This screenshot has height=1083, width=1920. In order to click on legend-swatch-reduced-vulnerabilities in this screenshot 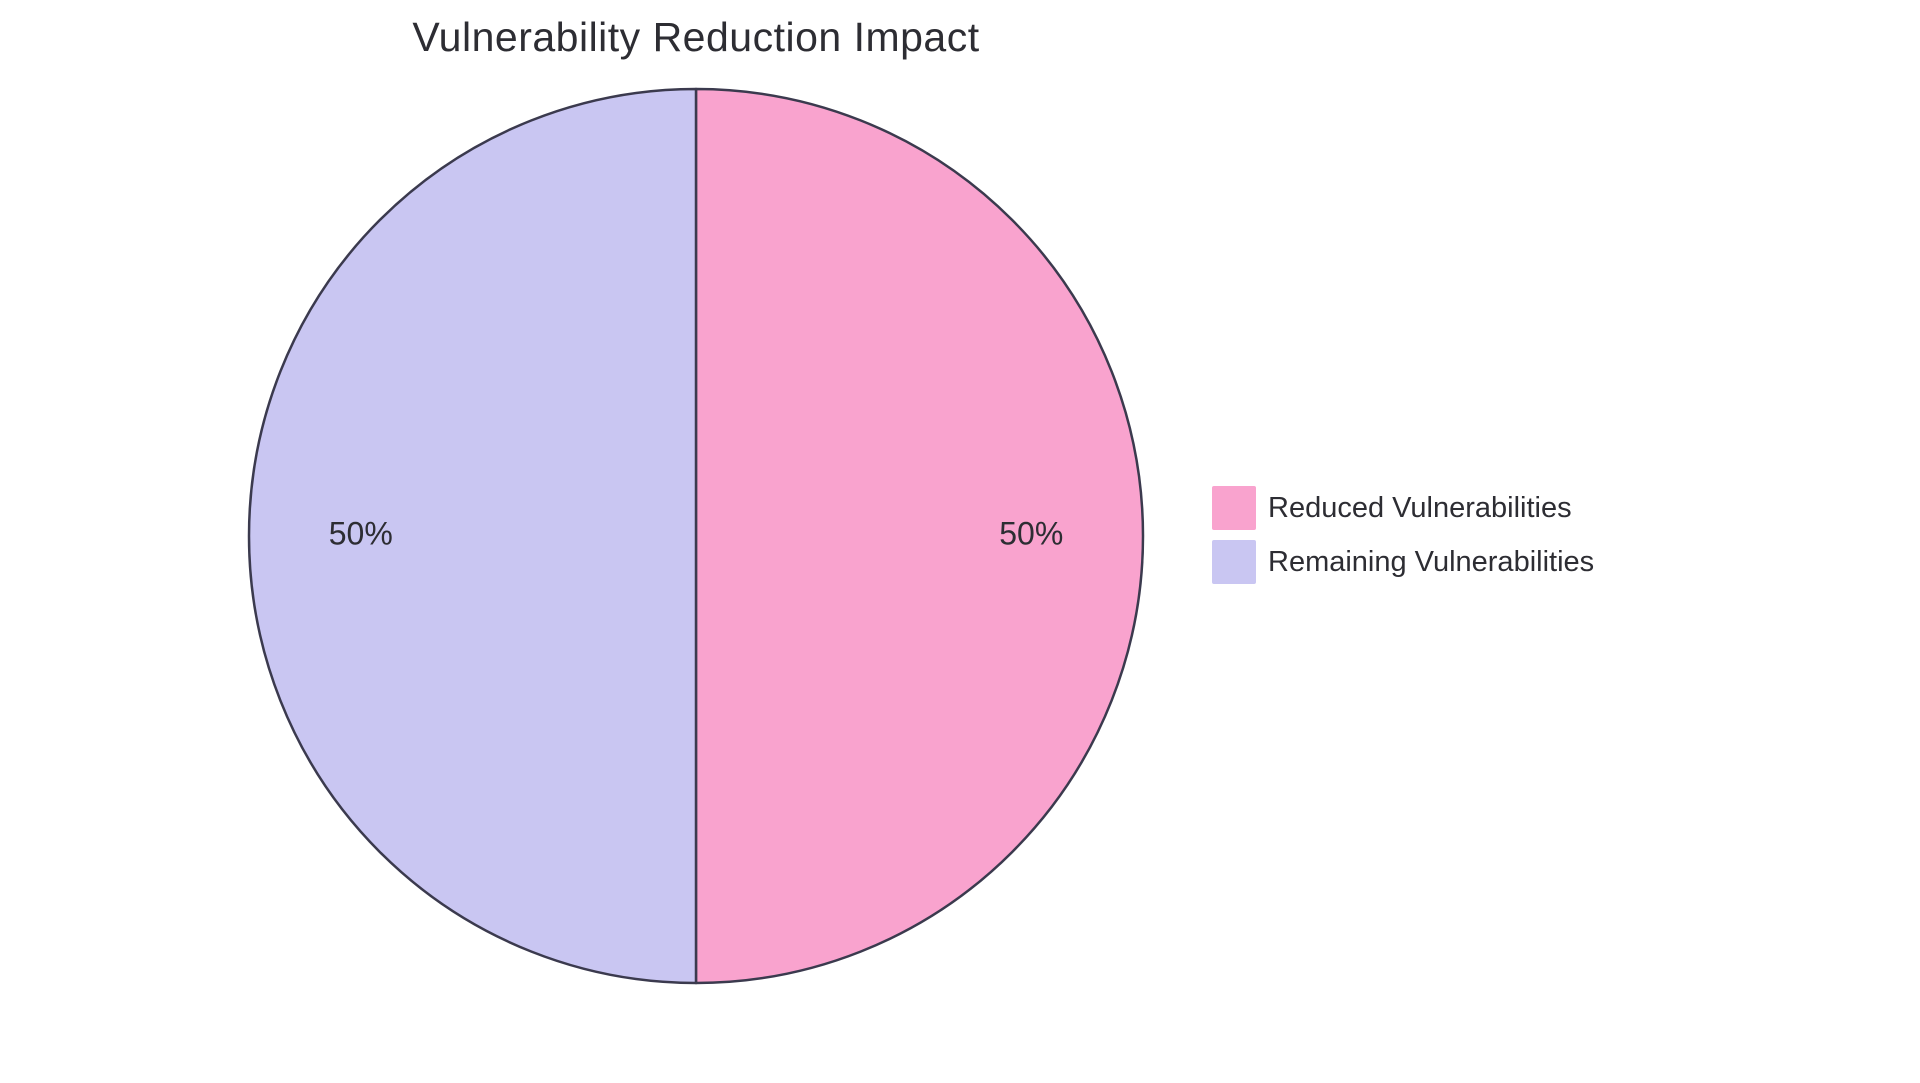, I will do `click(1234, 508)`.